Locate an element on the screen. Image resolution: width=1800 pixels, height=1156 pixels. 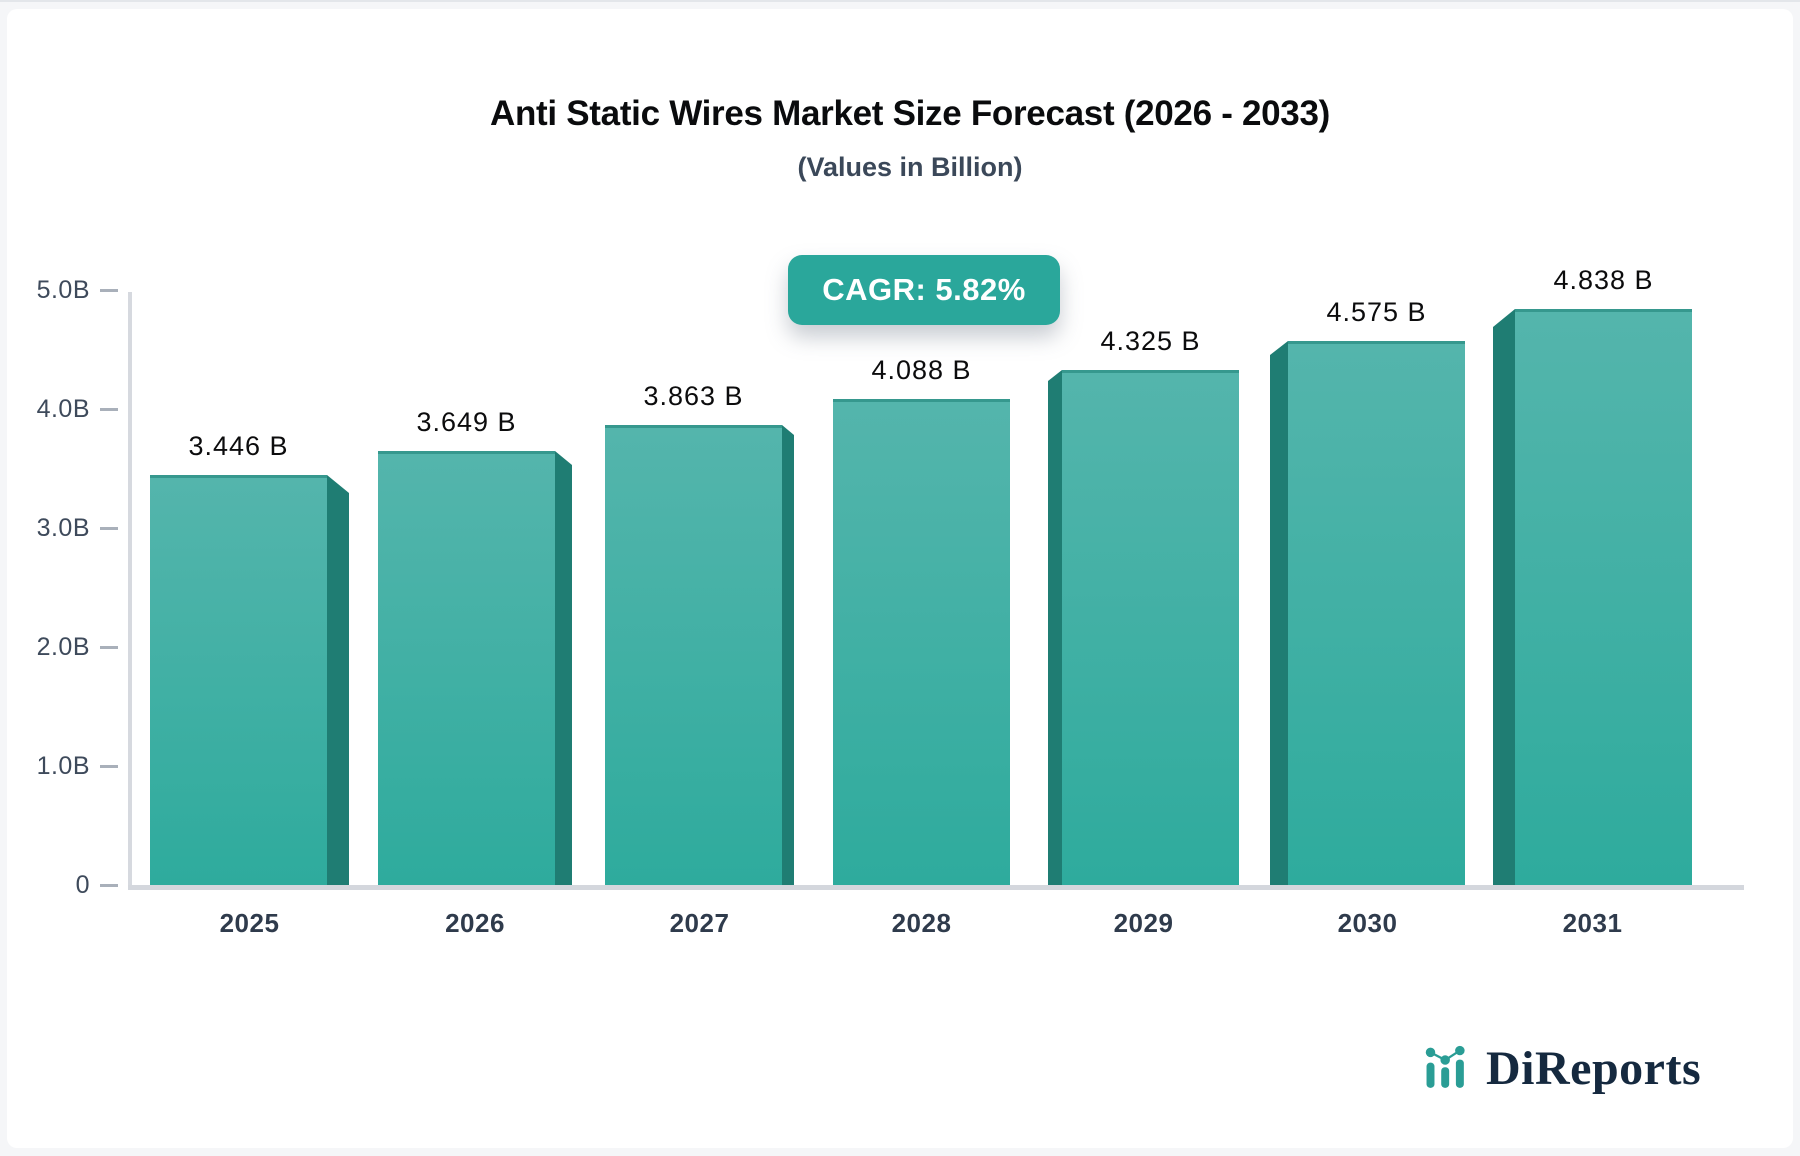
y-axis-tick-label: 4.0B is located at coordinates (63, 409).